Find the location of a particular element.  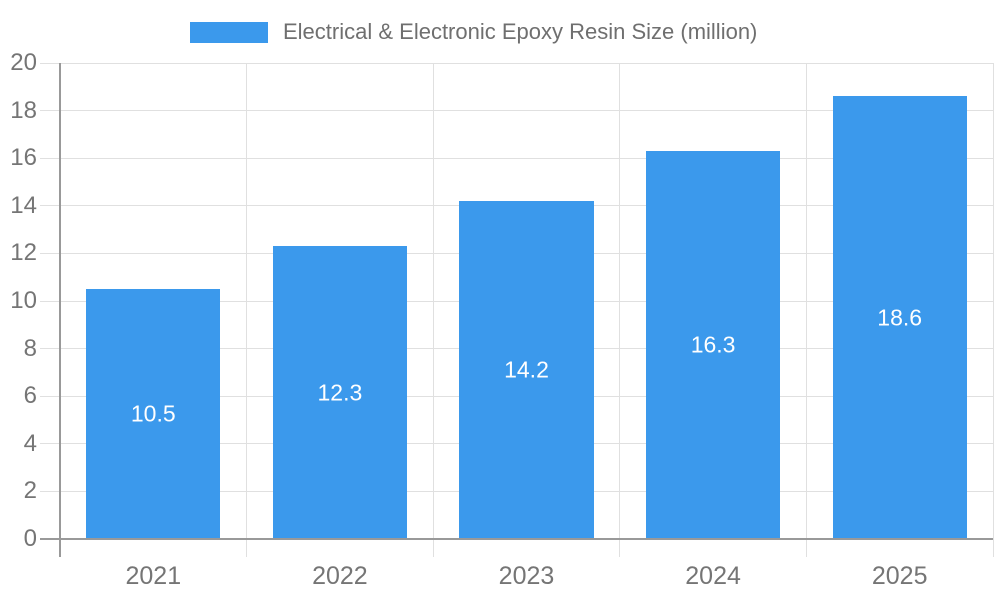

bar-2024: 16.3 is located at coordinates (713, 345).